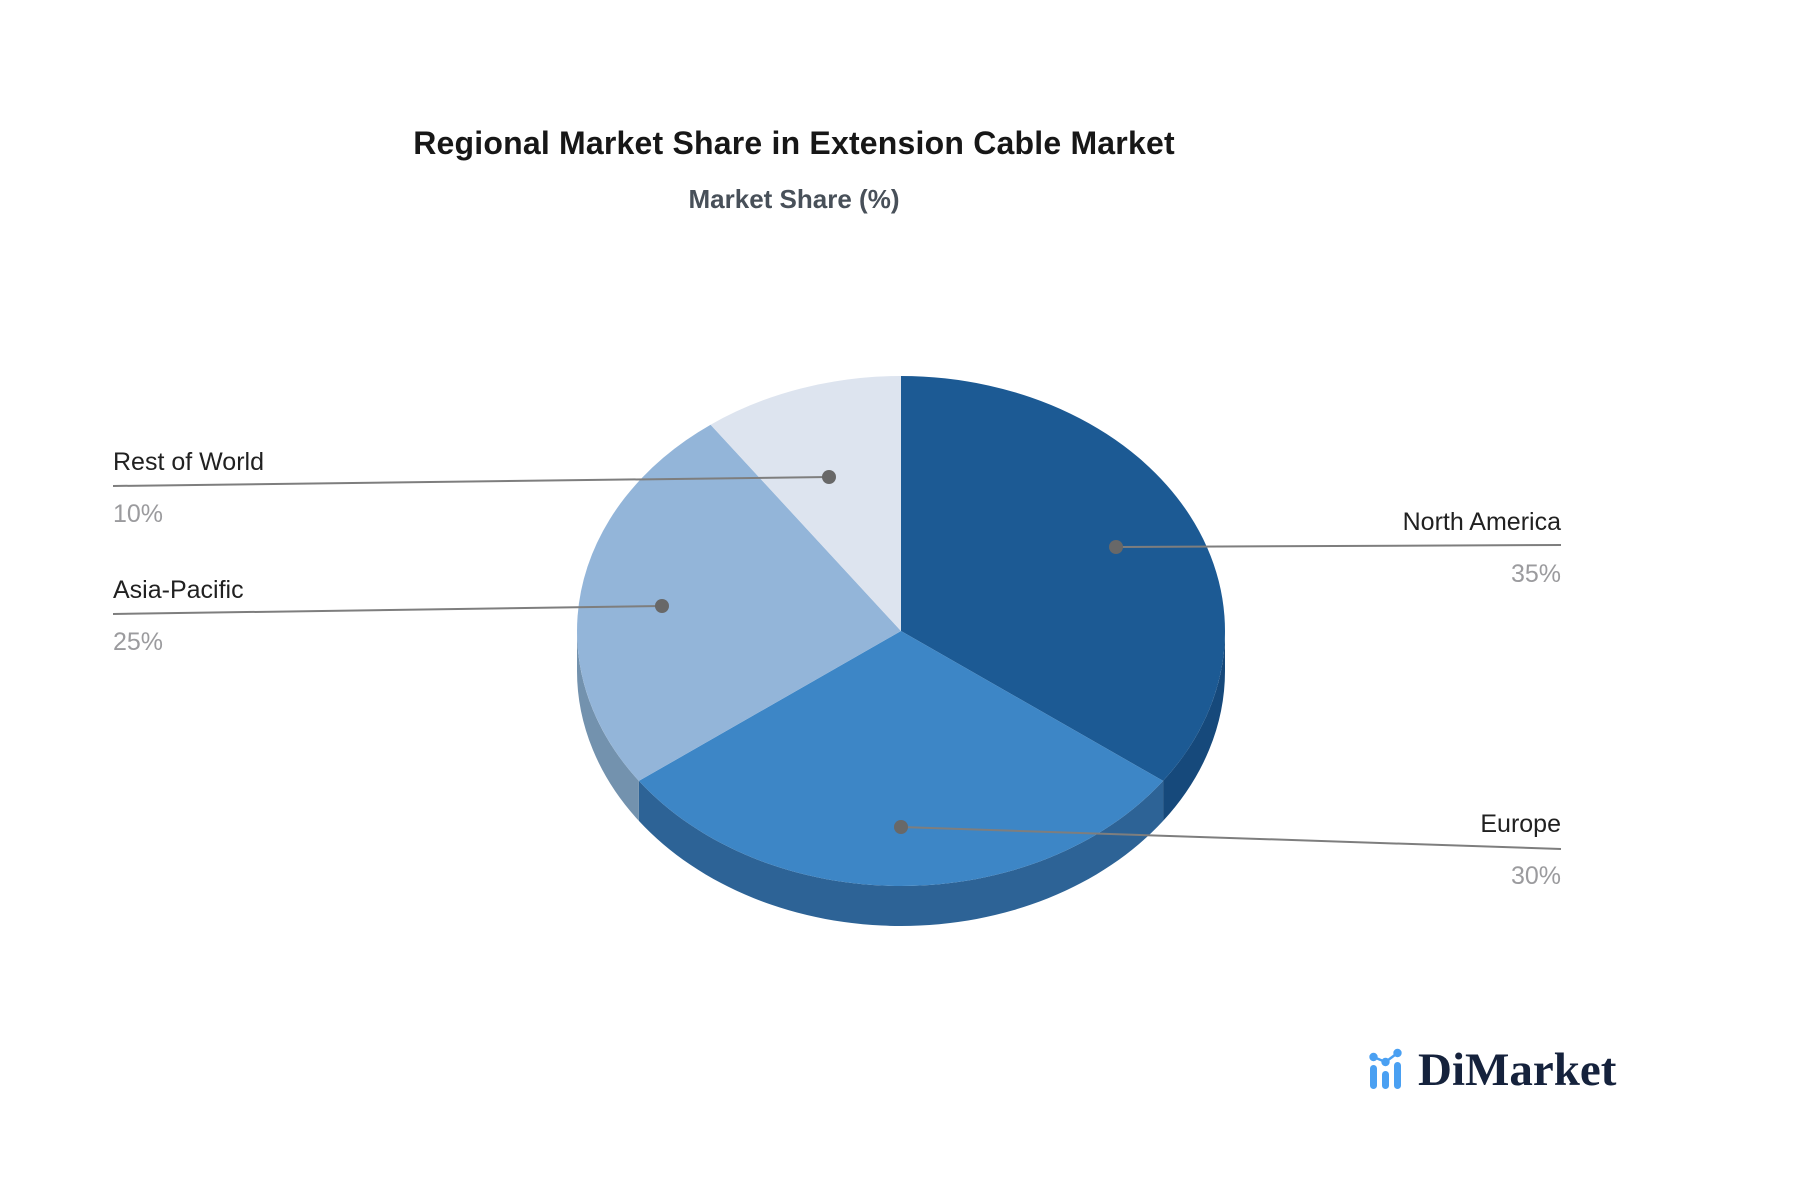 The image size is (1800, 1196). What do you see at coordinates (901, 827) in the screenshot?
I see `leader-dot-europe` at bounding box center [901, 827].